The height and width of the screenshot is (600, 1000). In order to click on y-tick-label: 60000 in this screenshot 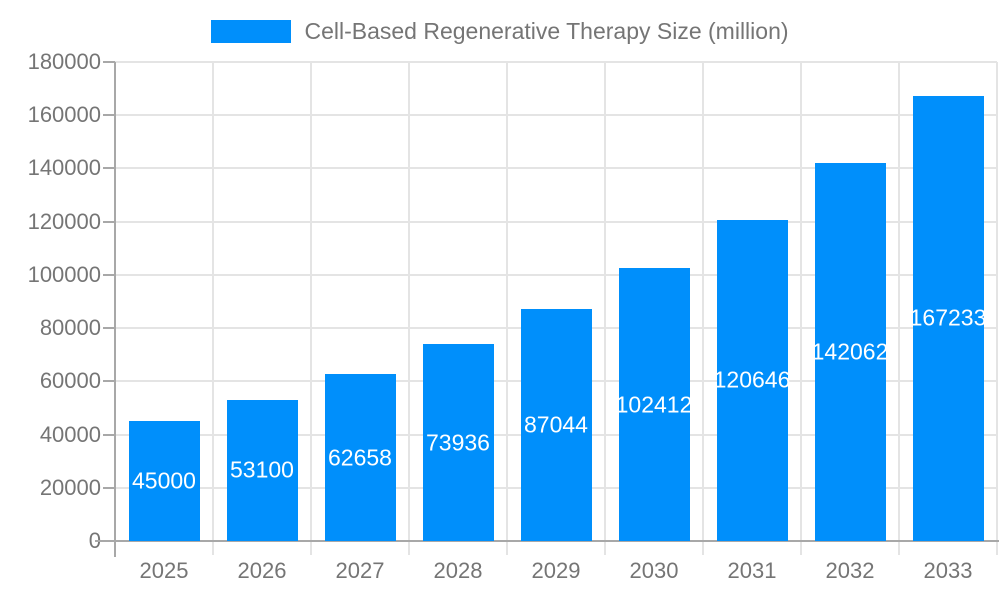, I will do `click(70, 381)`.